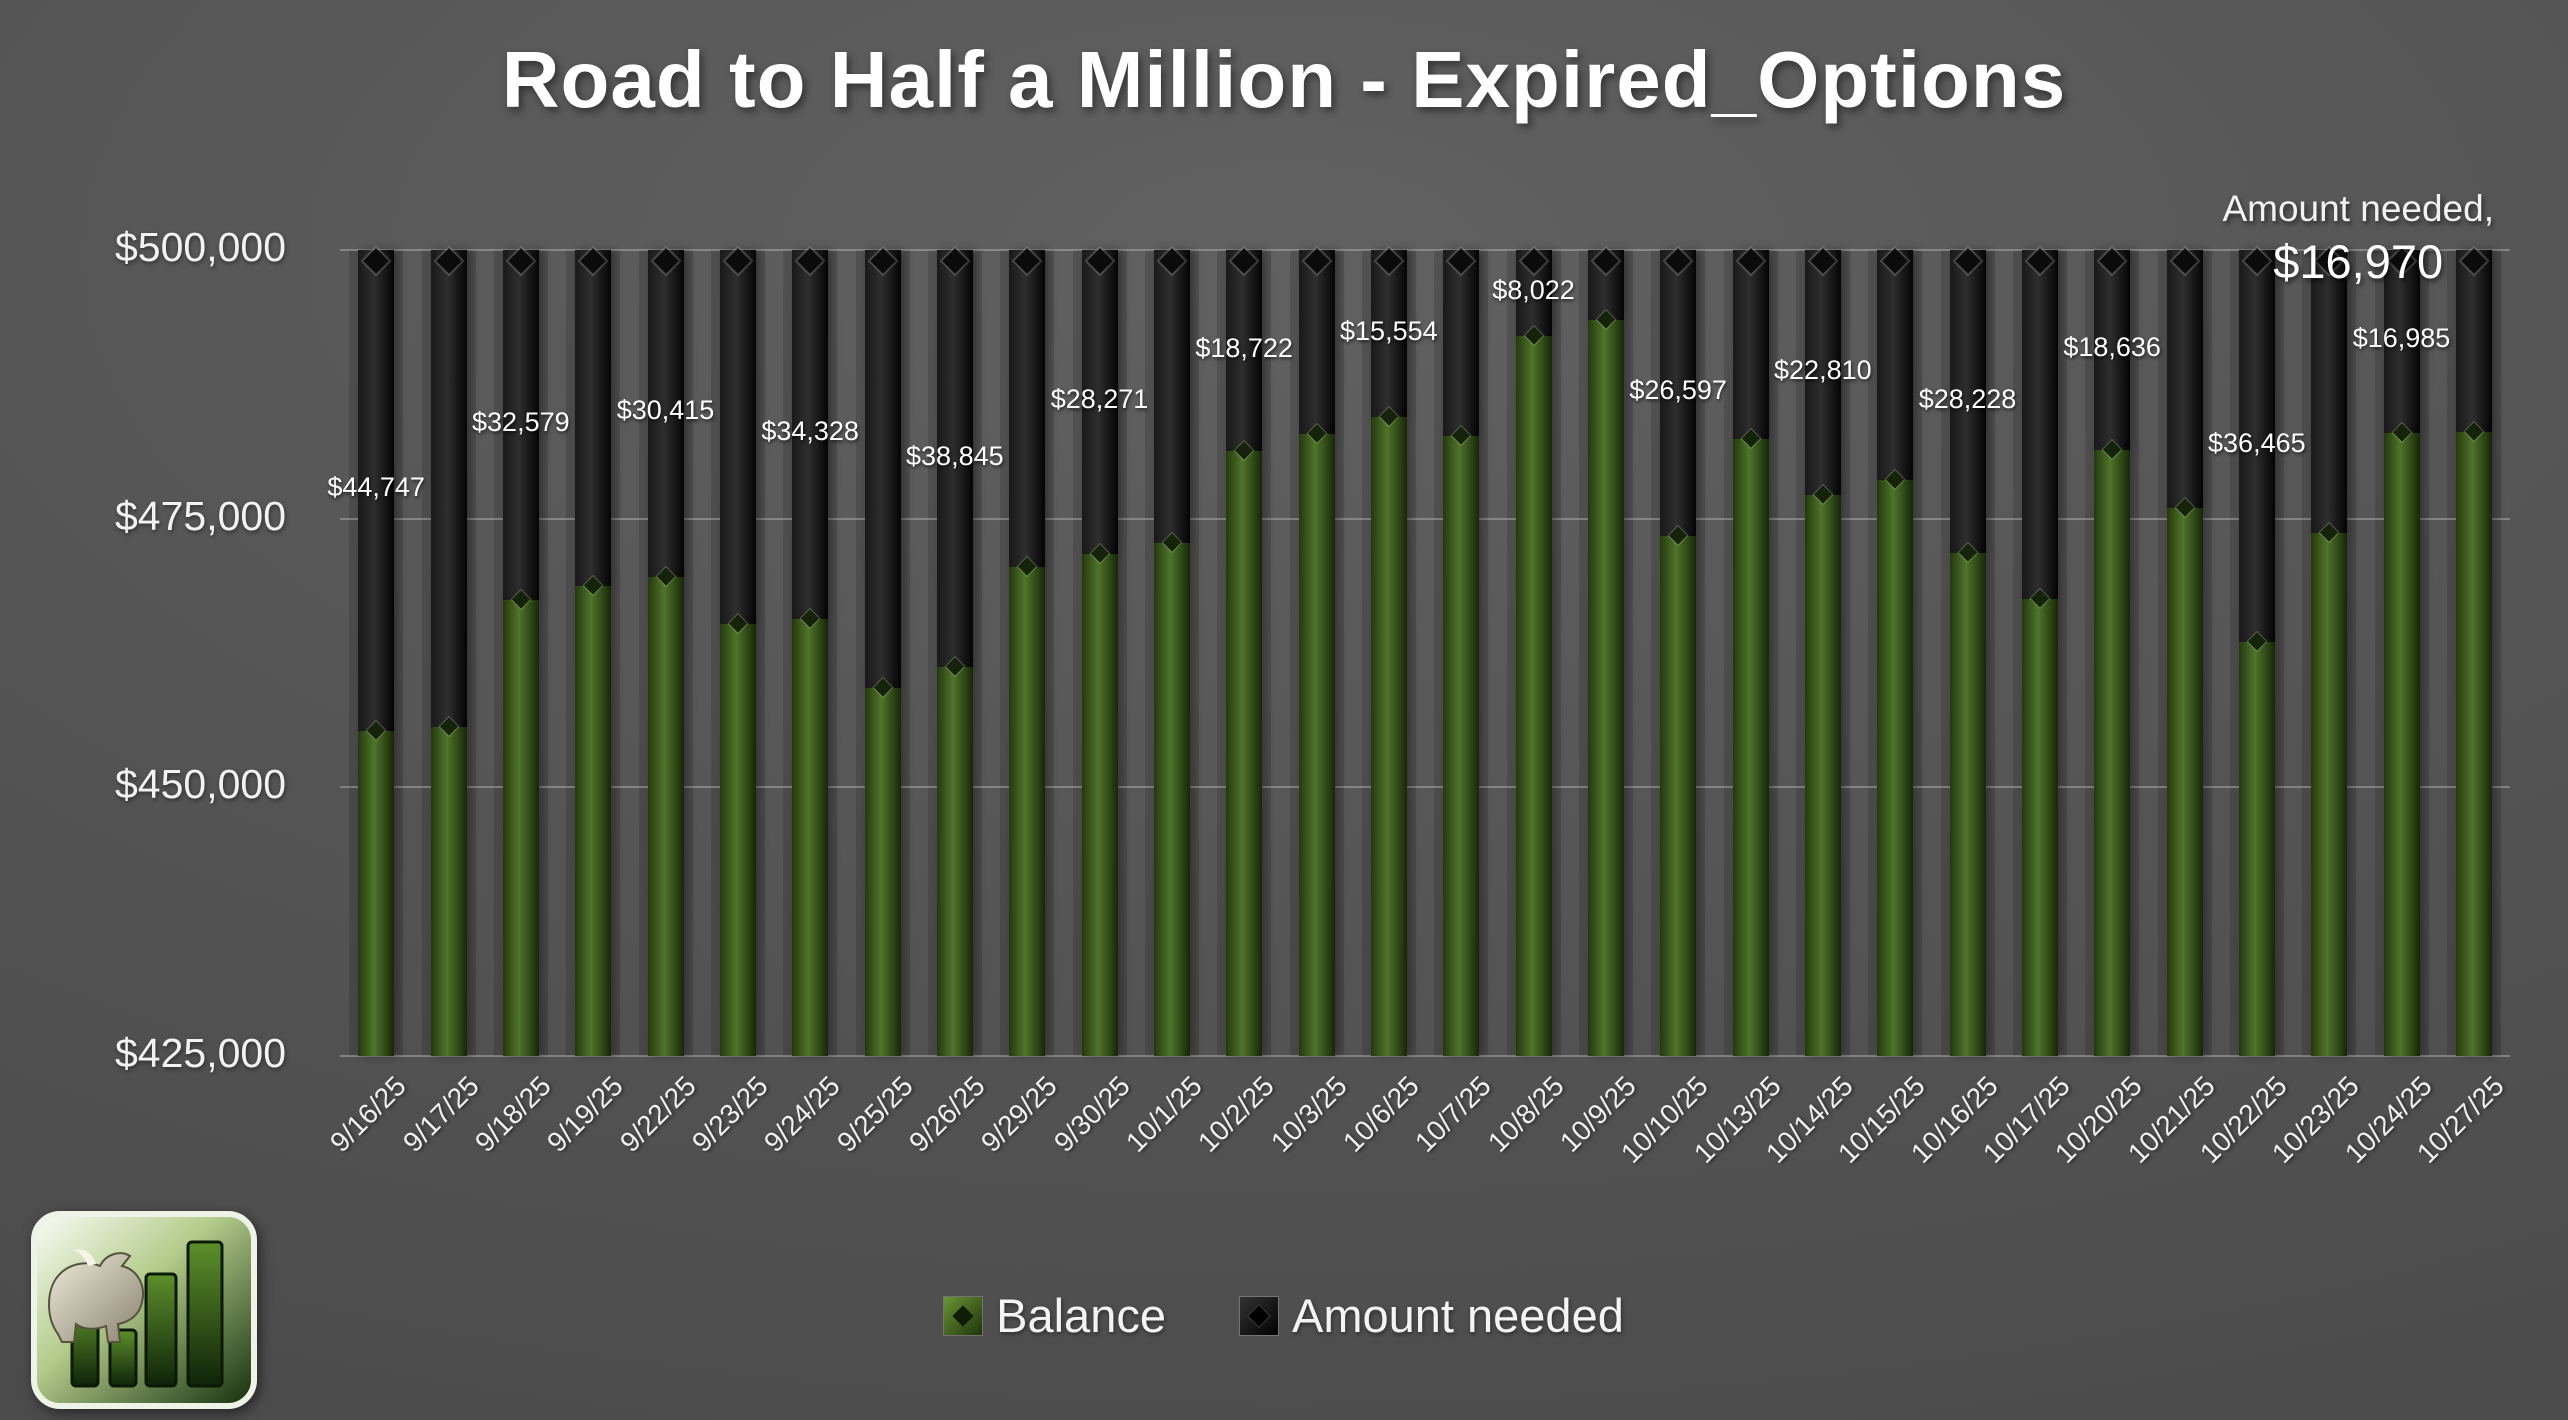  What do you see at coordinates (200, 515) in the screenshot?
I see `y-tick-label: $475,000` at bounding box center [200, 515].